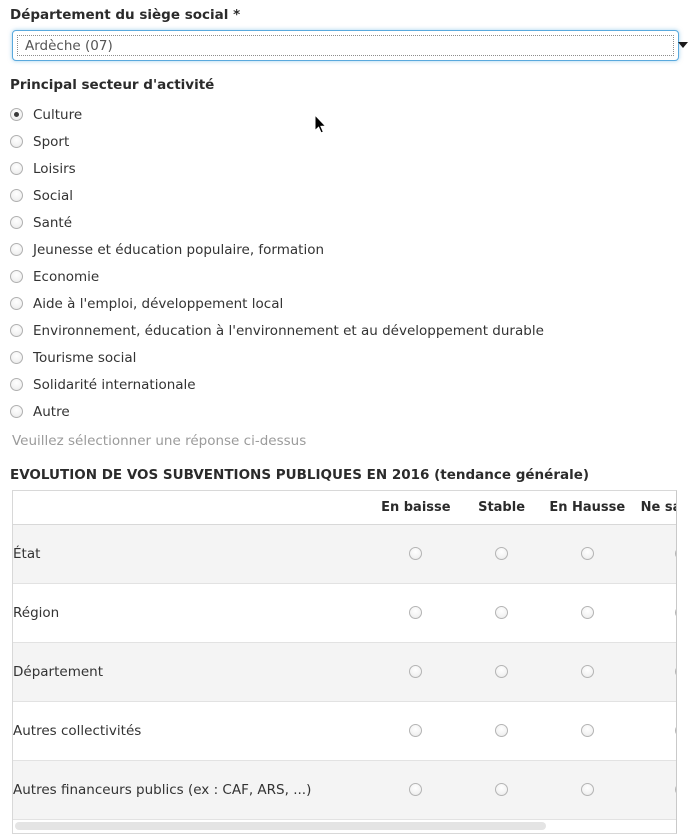  What do you see at coordinates (683, 45) in the screenshot?
I see `chevron-down-icon` at bounding box center [683, 45].